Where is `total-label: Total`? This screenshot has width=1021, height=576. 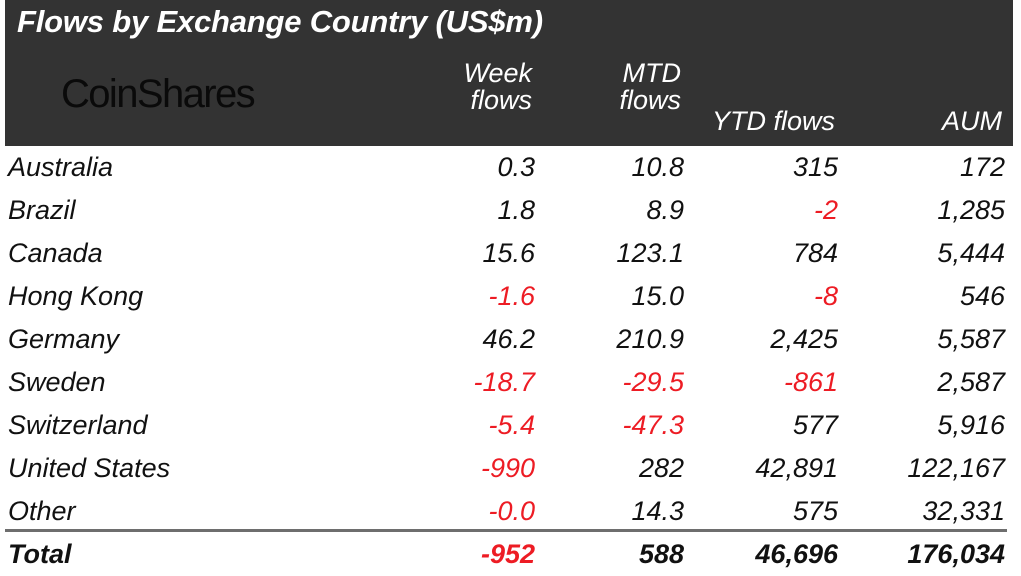 total-label: Total is located at coordinates (40, 554).